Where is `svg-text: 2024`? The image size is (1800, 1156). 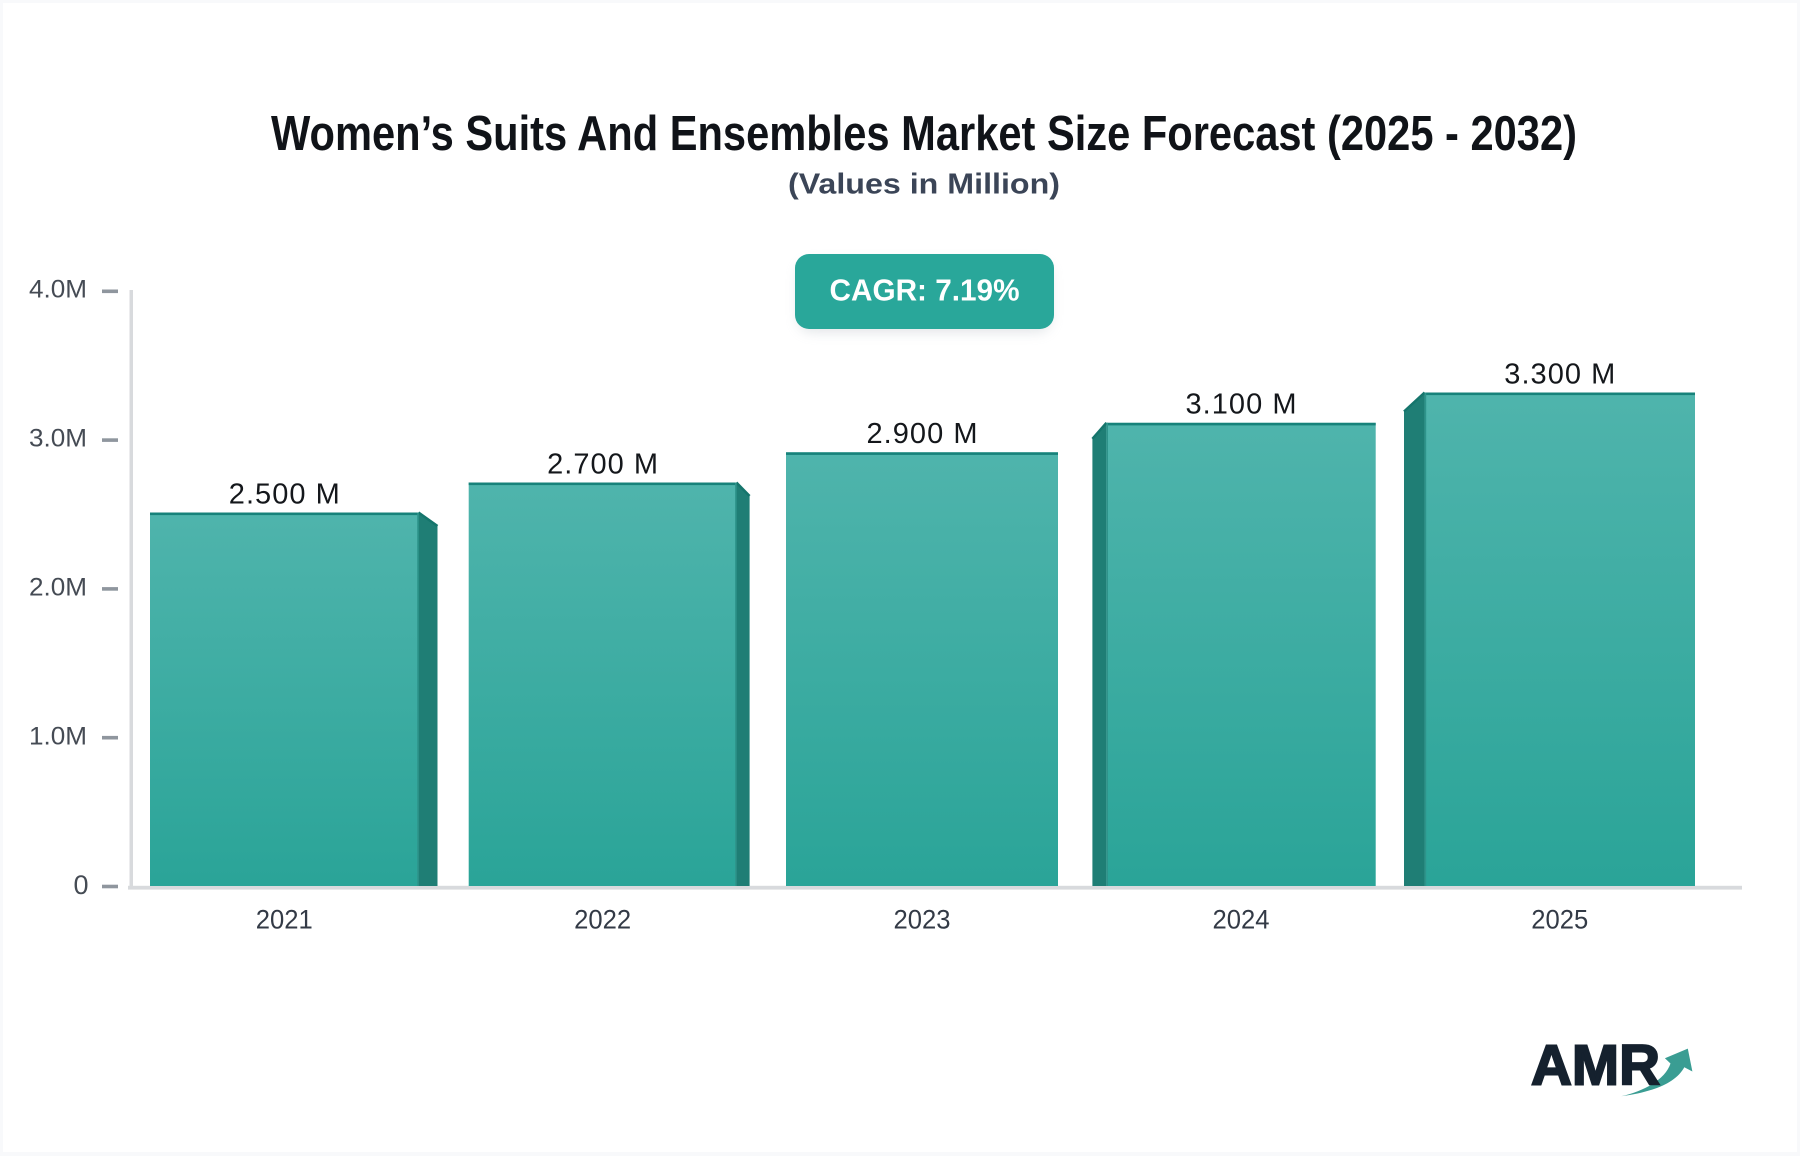 svg-text: 2024 is located at coordinates (1241, 919).